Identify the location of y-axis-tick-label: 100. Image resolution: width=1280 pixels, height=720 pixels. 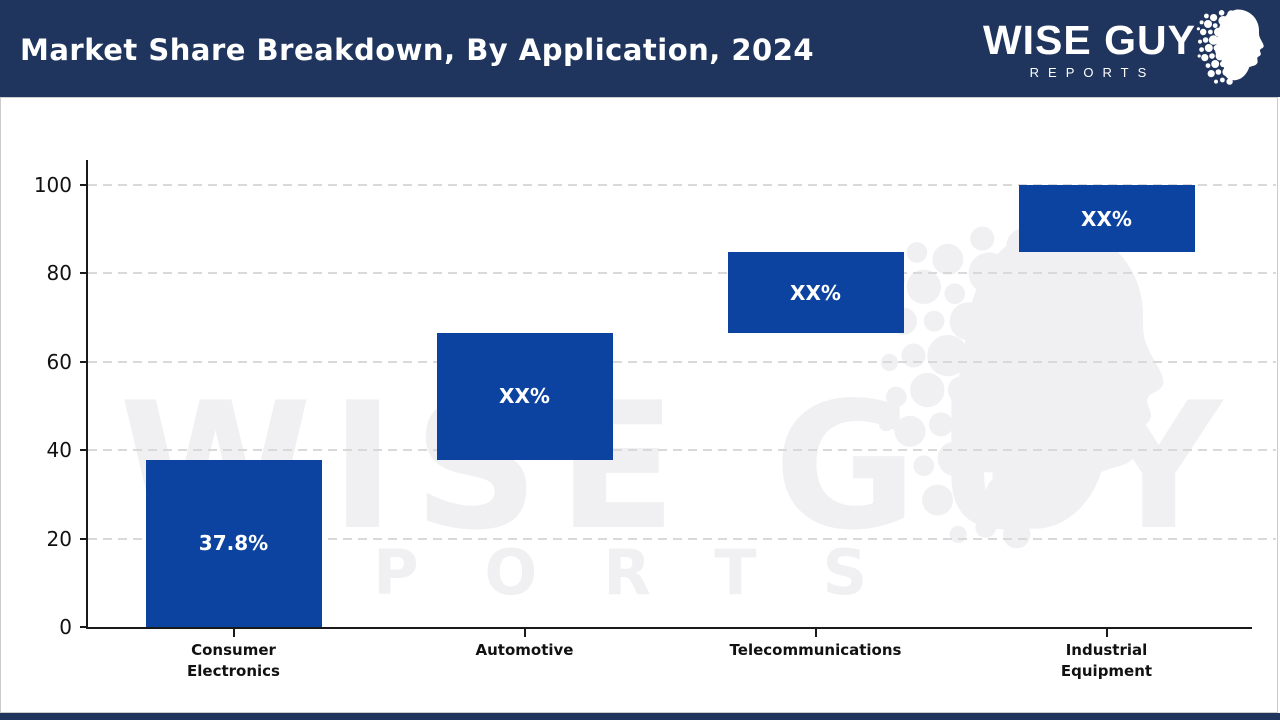
(52, 185).